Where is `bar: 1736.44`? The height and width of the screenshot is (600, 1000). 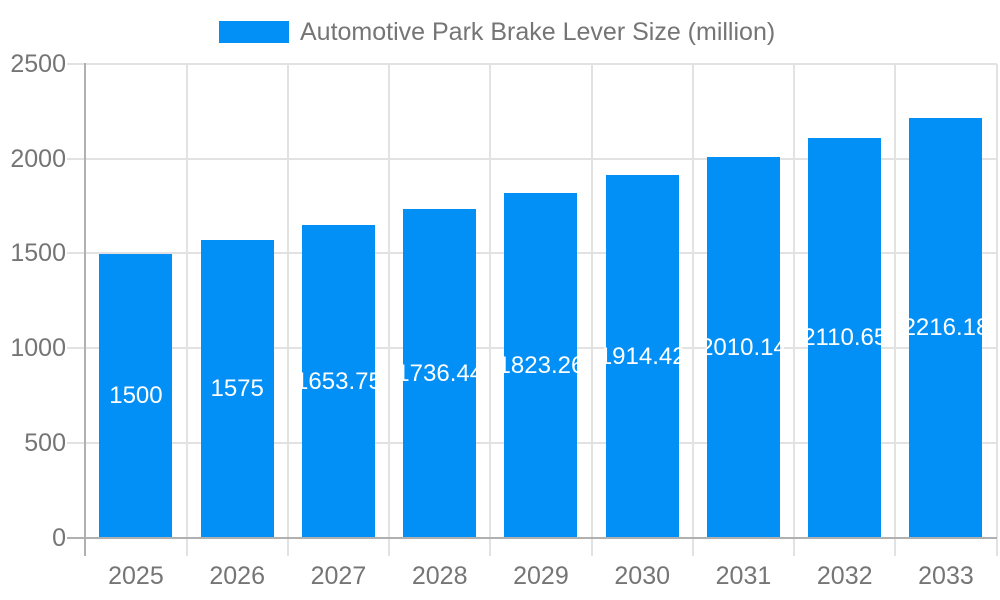 bar: 1736.44 is located at coordinates (439, 373).